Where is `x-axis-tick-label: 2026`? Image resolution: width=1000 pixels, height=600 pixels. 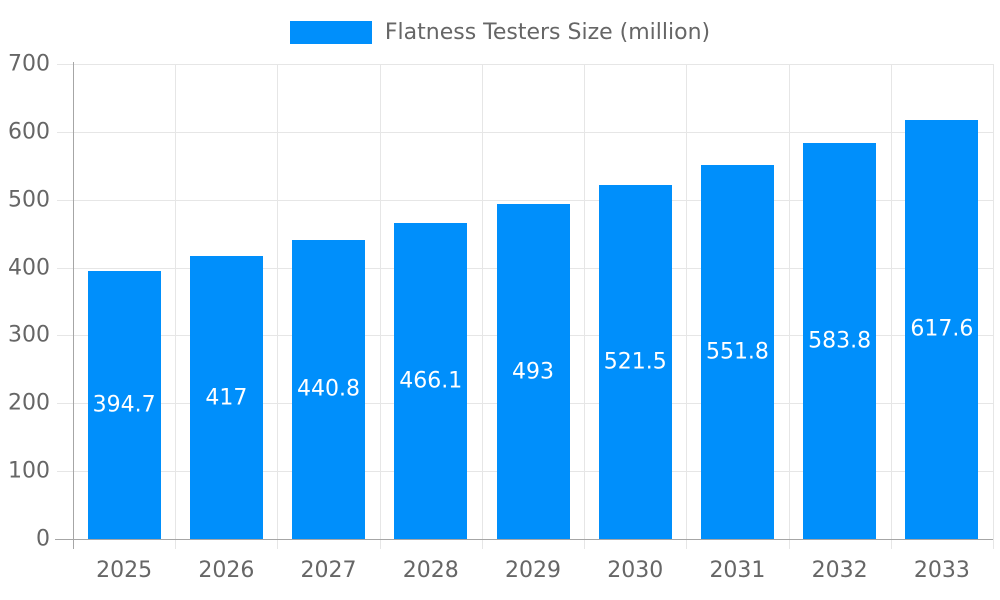 x-axis-tick-label: 2026 is located at coordinates (226, 570).